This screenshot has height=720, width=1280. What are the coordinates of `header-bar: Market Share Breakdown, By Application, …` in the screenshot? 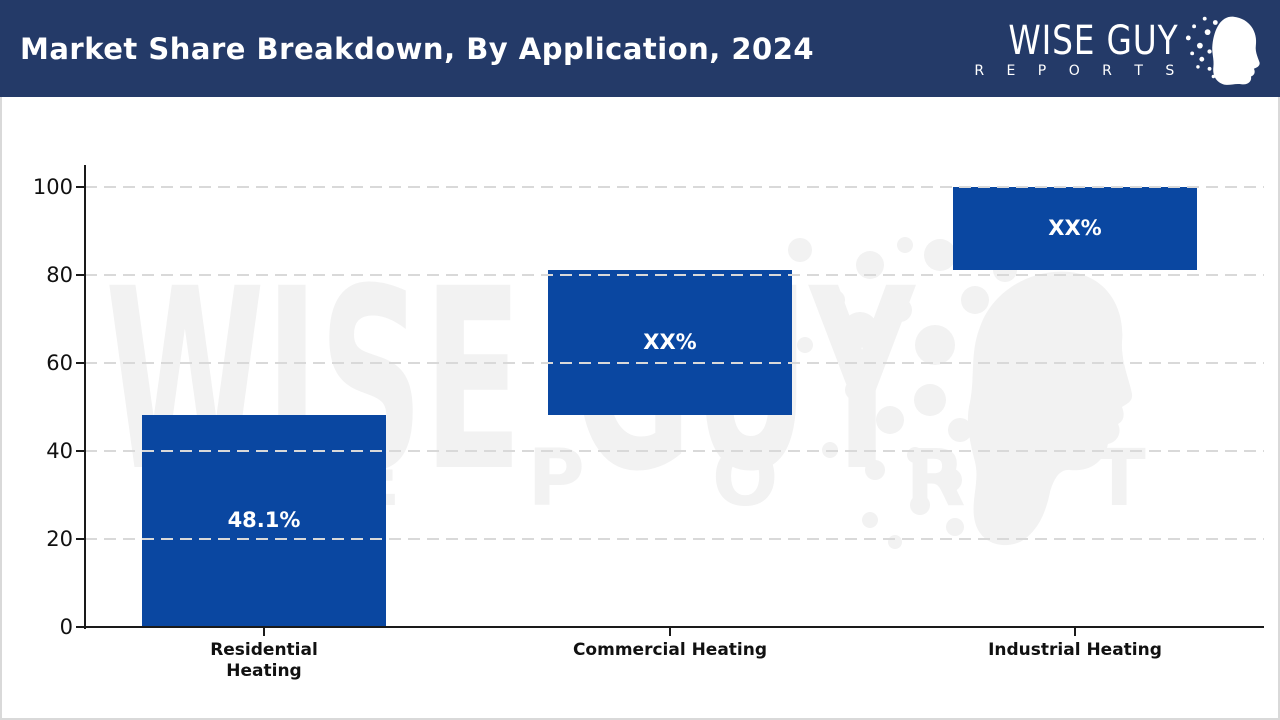 It's located at (640, 48).